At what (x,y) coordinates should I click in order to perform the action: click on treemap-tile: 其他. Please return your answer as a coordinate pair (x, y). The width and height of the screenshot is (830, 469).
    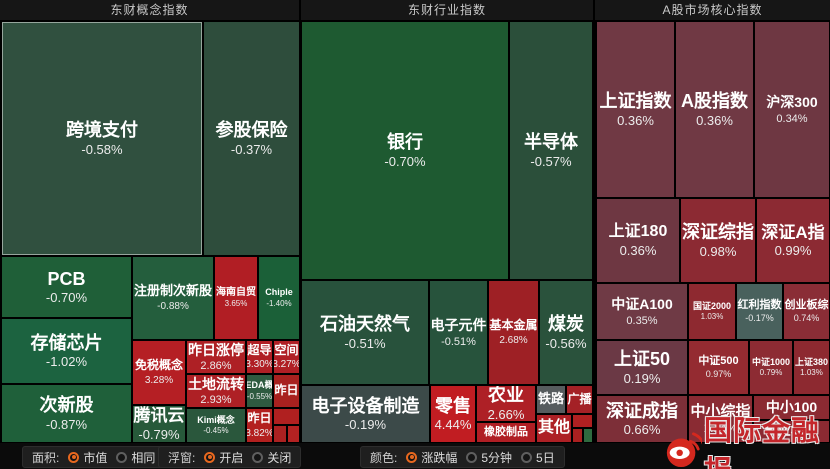
    Looking at the image, I should click on (554, 428).